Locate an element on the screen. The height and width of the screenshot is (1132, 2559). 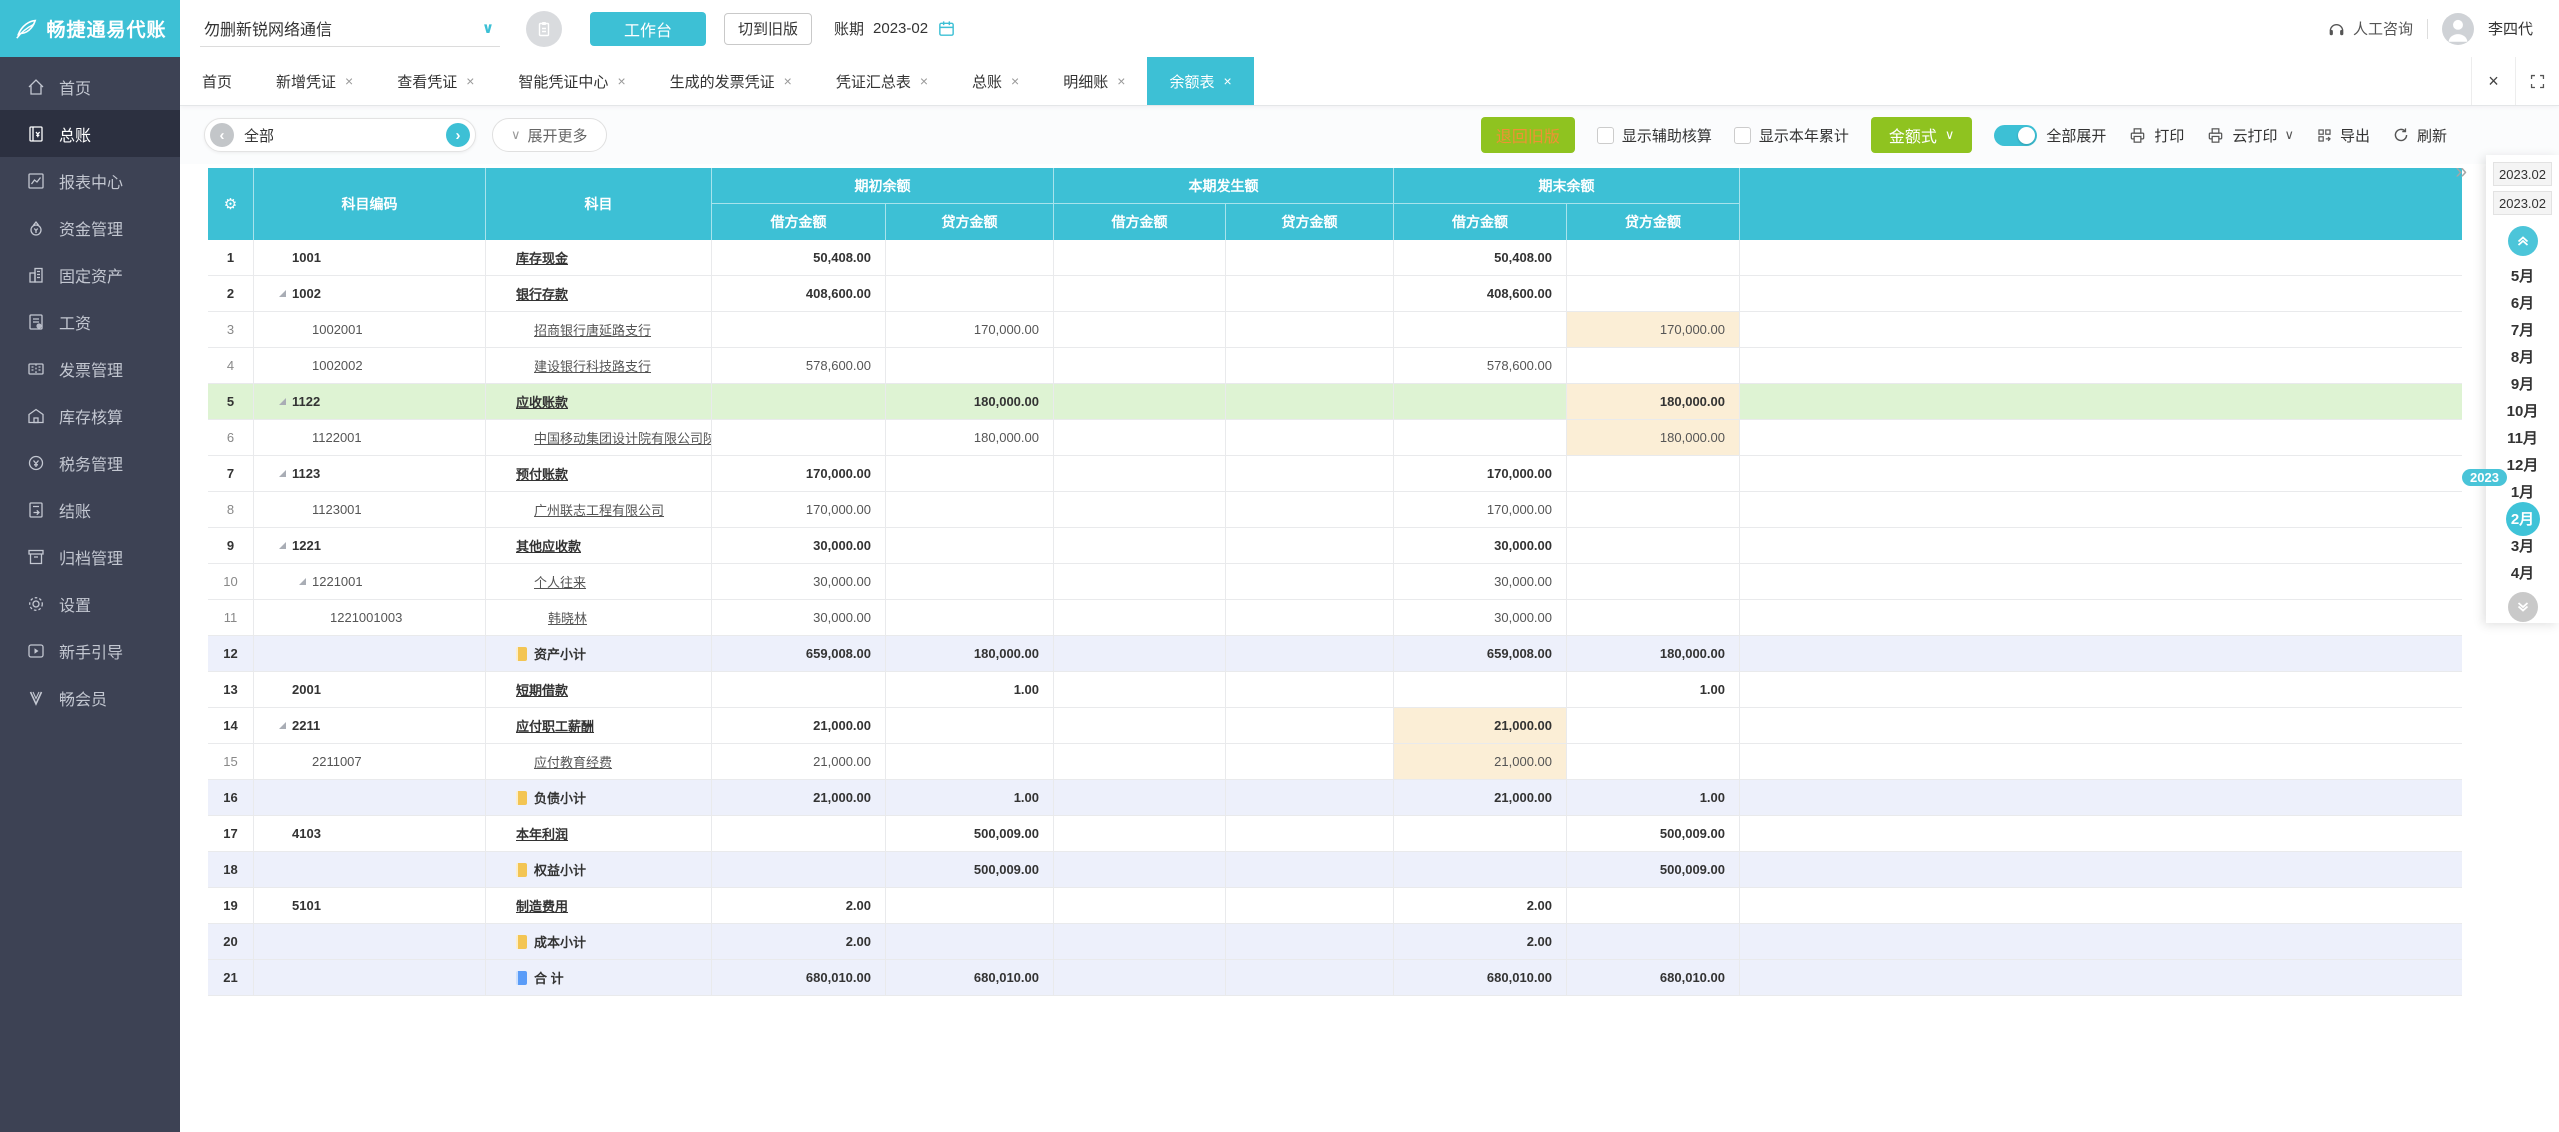
account-link: 招商银行唐延路支行 is located at coordinates (593, 330).